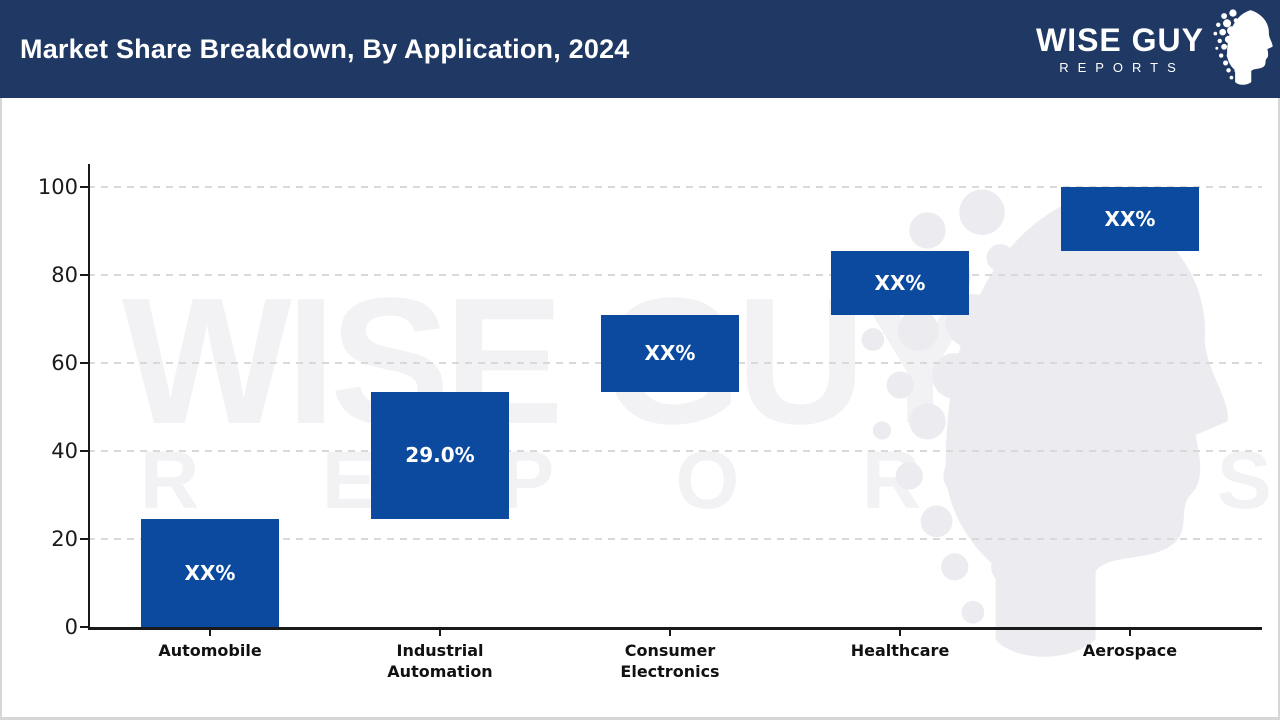  I want to click on bar-consumer-electronics: XX%, so click(670, 353).